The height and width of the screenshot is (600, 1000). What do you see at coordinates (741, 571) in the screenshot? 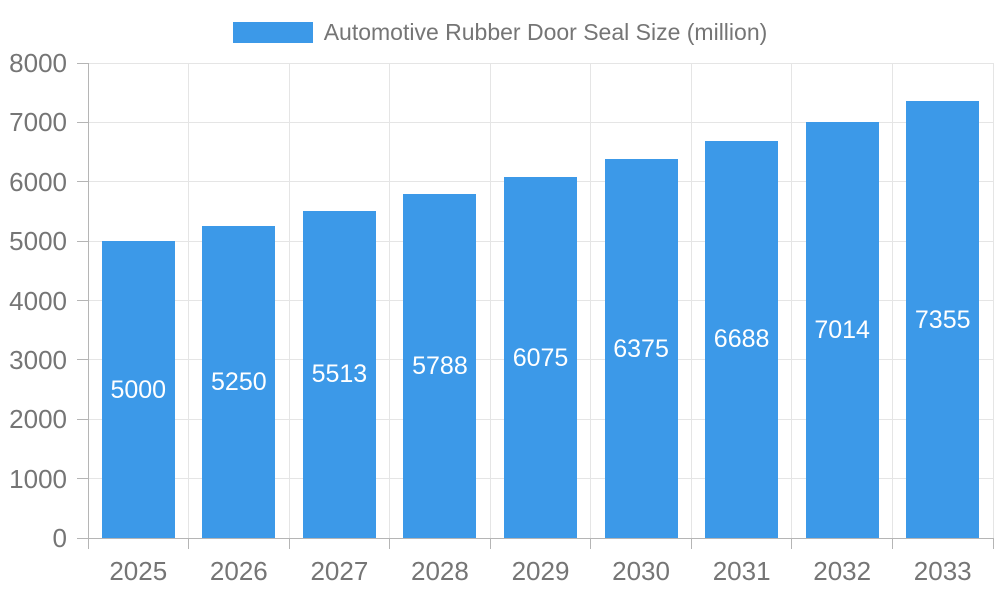
I see `x-tick-label: 2031` at bounding box center [741, 571].